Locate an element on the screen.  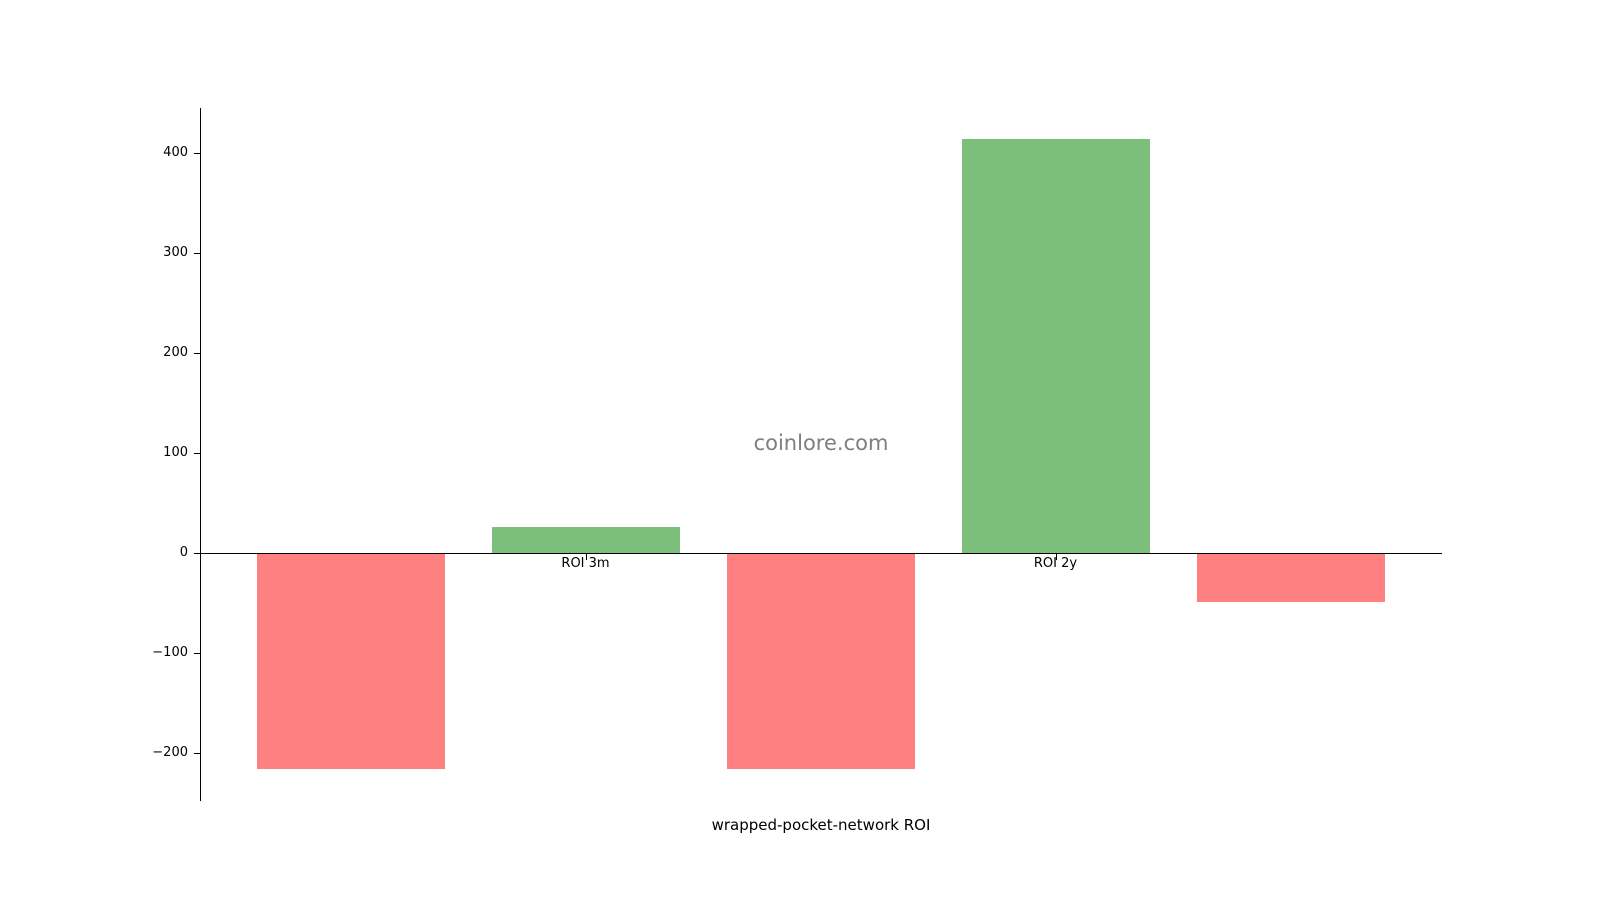
x-axis-zero-line is located at coordinates (821, 553).